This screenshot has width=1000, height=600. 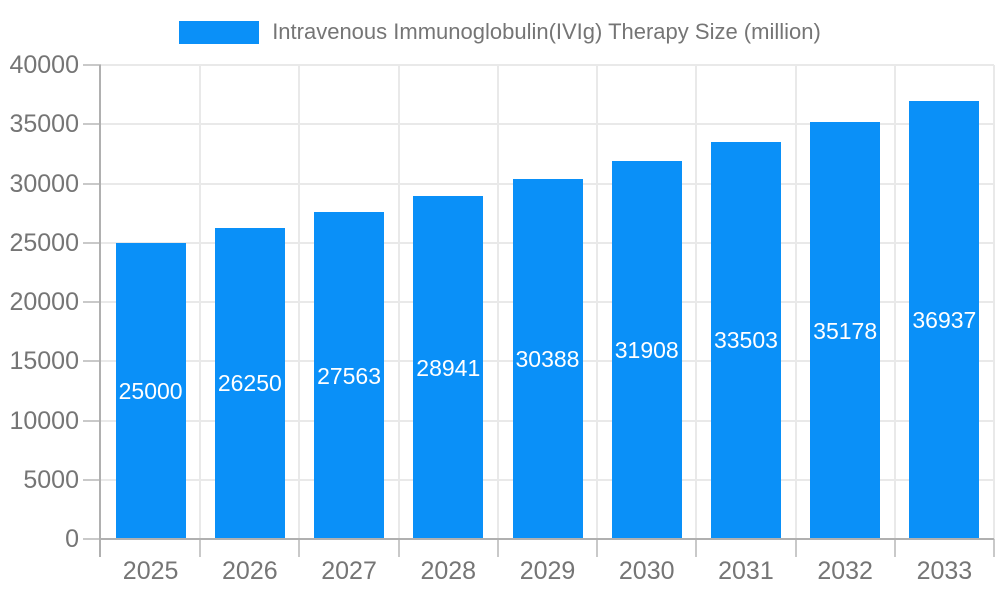 I want to click on bar-value-label: 31908, so click(x=646, y=349).